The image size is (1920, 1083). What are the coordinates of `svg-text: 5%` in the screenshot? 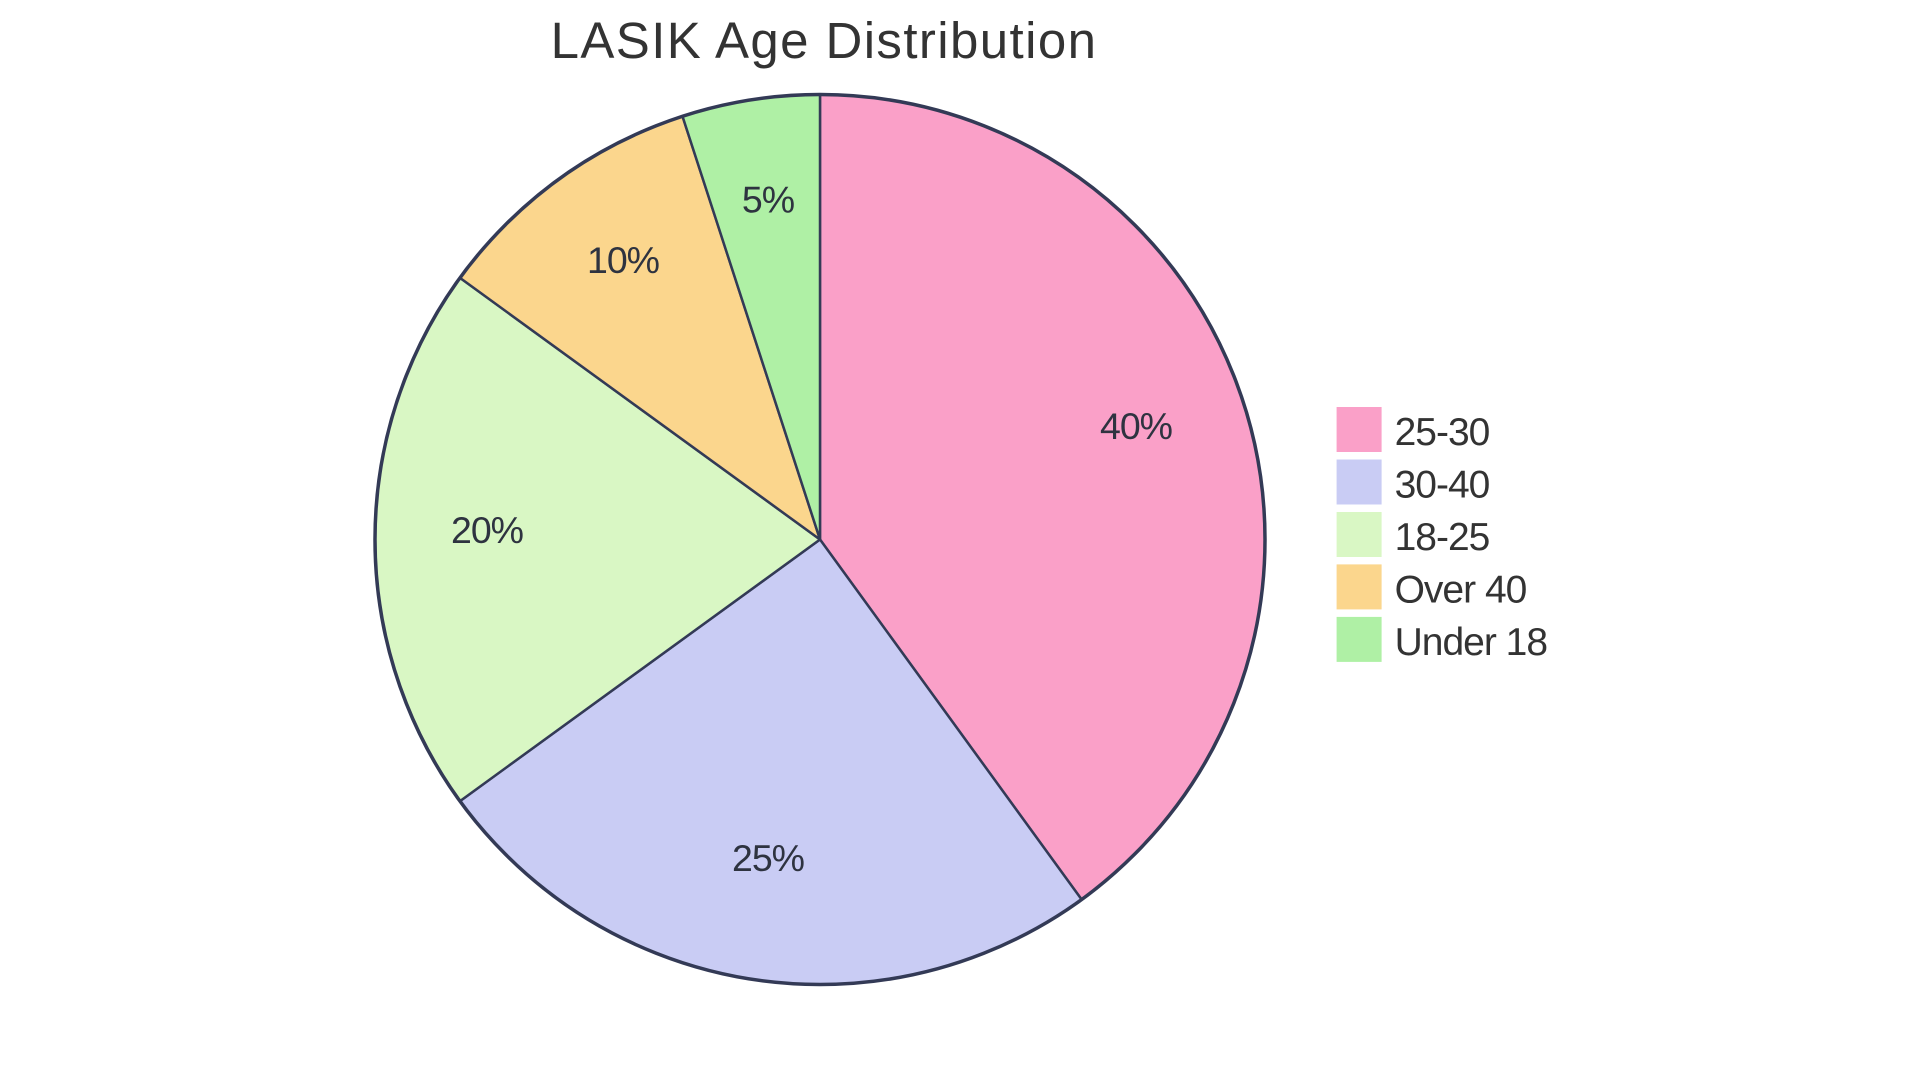 It's located at (768, 200).